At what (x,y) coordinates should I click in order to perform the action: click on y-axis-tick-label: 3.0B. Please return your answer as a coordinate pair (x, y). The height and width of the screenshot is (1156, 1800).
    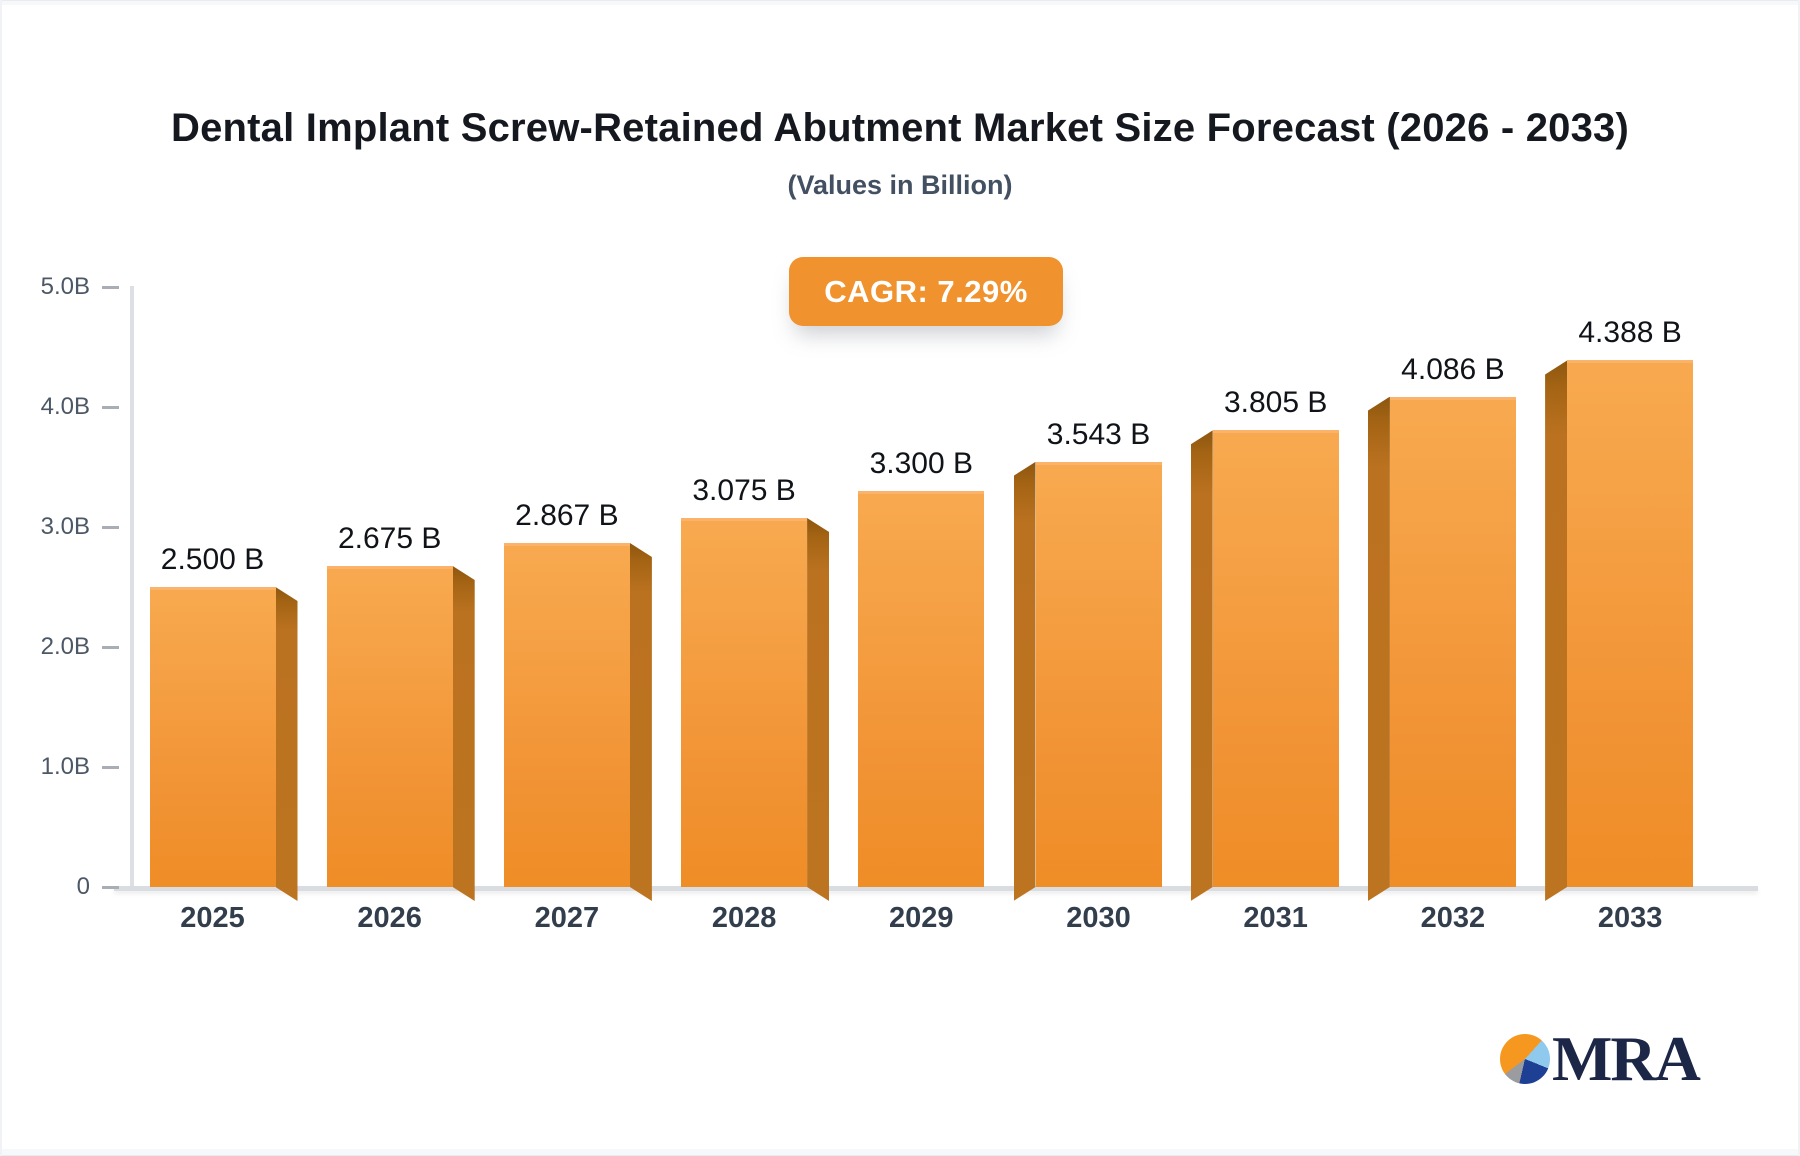
    Looking at the image, I should click on (65, 526).